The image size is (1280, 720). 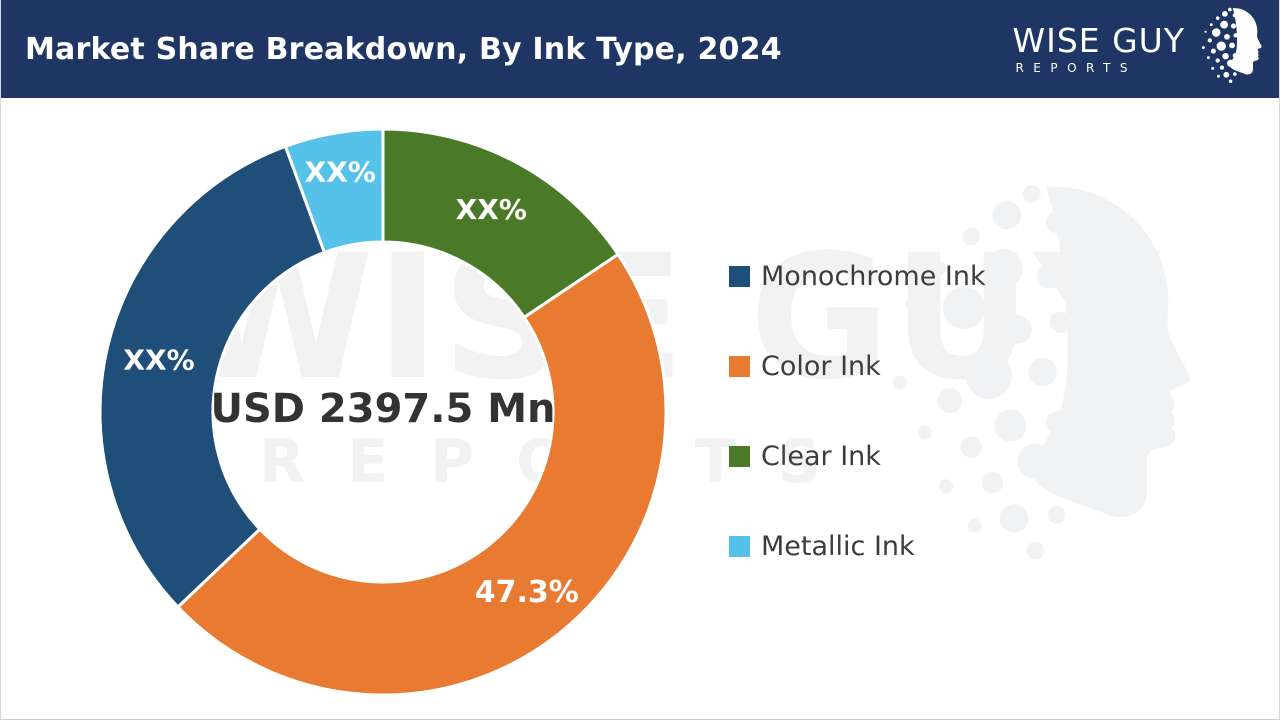 I want to click on slice-label-metallic-ink: XX%, so click(x=340, y=172).